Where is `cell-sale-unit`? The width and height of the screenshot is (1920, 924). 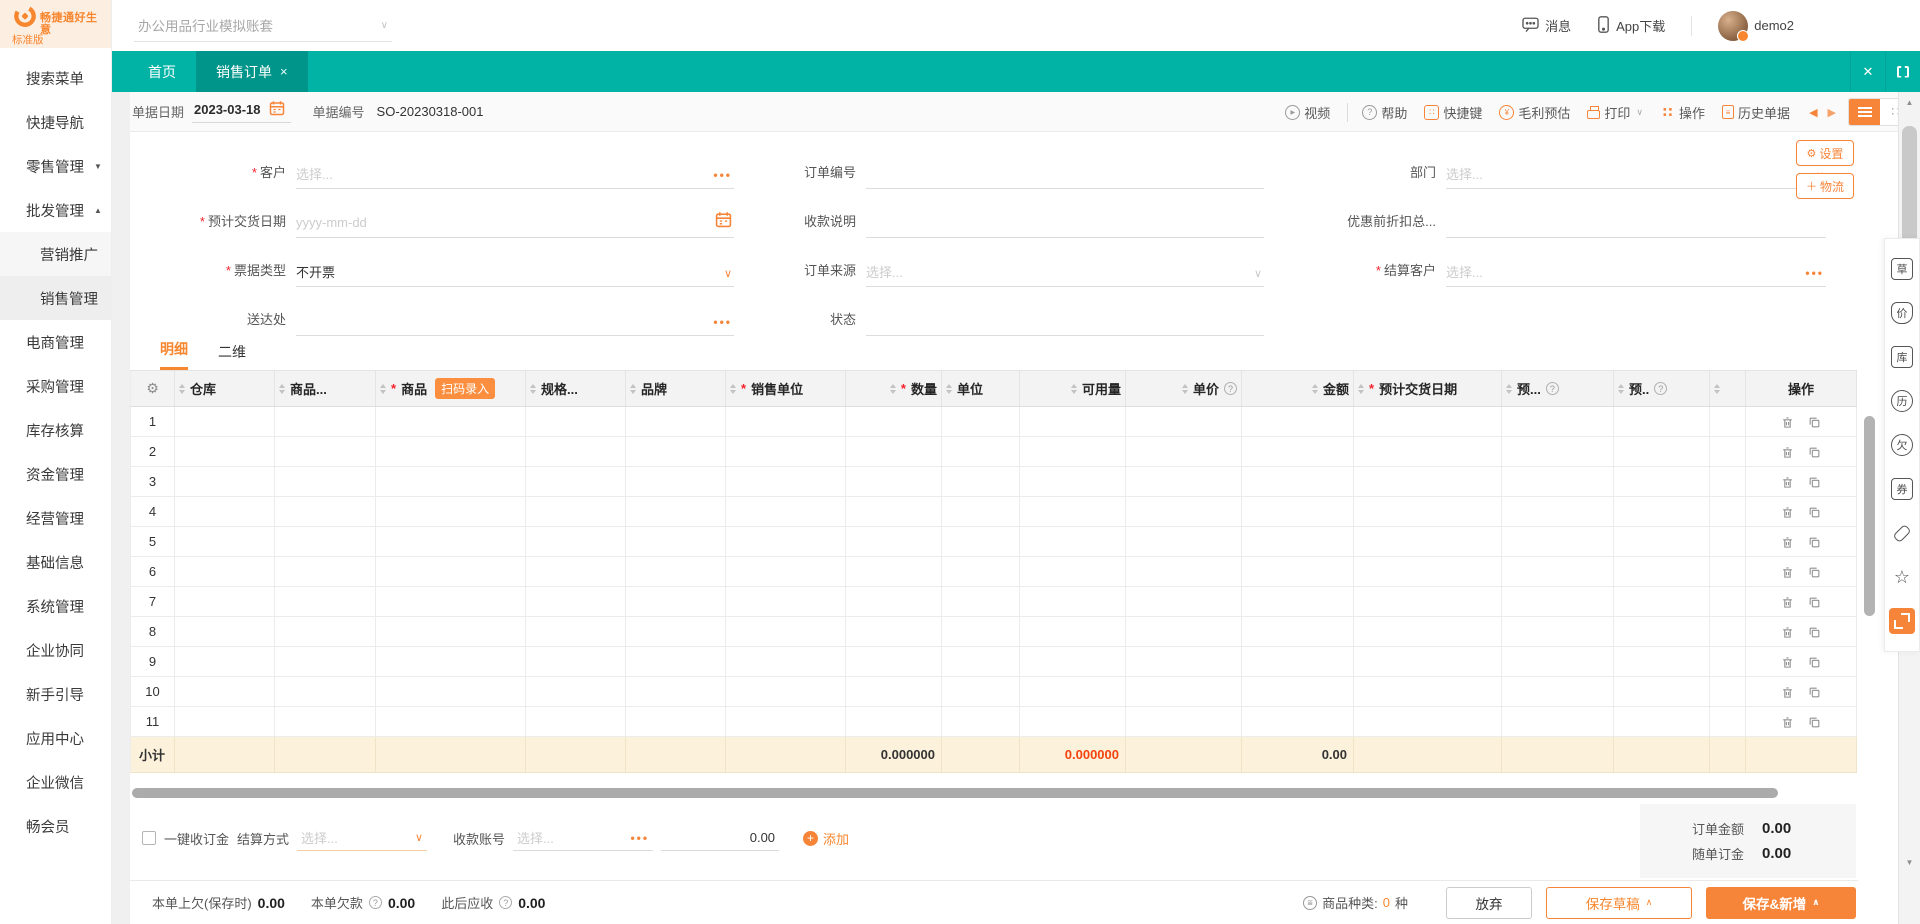 cell-sale-unit is located at coordinates (785, 541).